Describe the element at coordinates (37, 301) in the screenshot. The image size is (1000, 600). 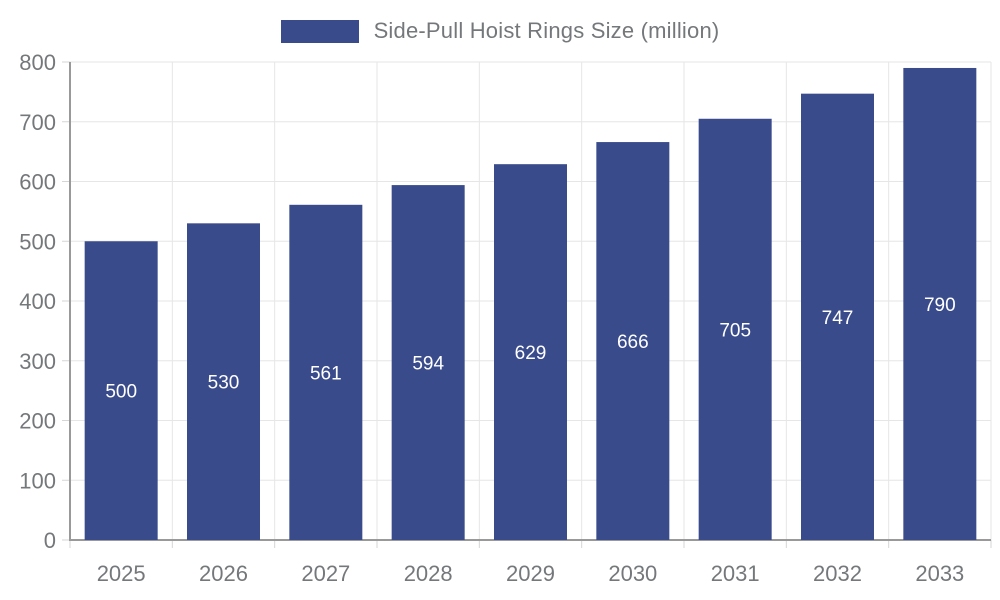
I see `y-axis-tick-label: 400` at that location.